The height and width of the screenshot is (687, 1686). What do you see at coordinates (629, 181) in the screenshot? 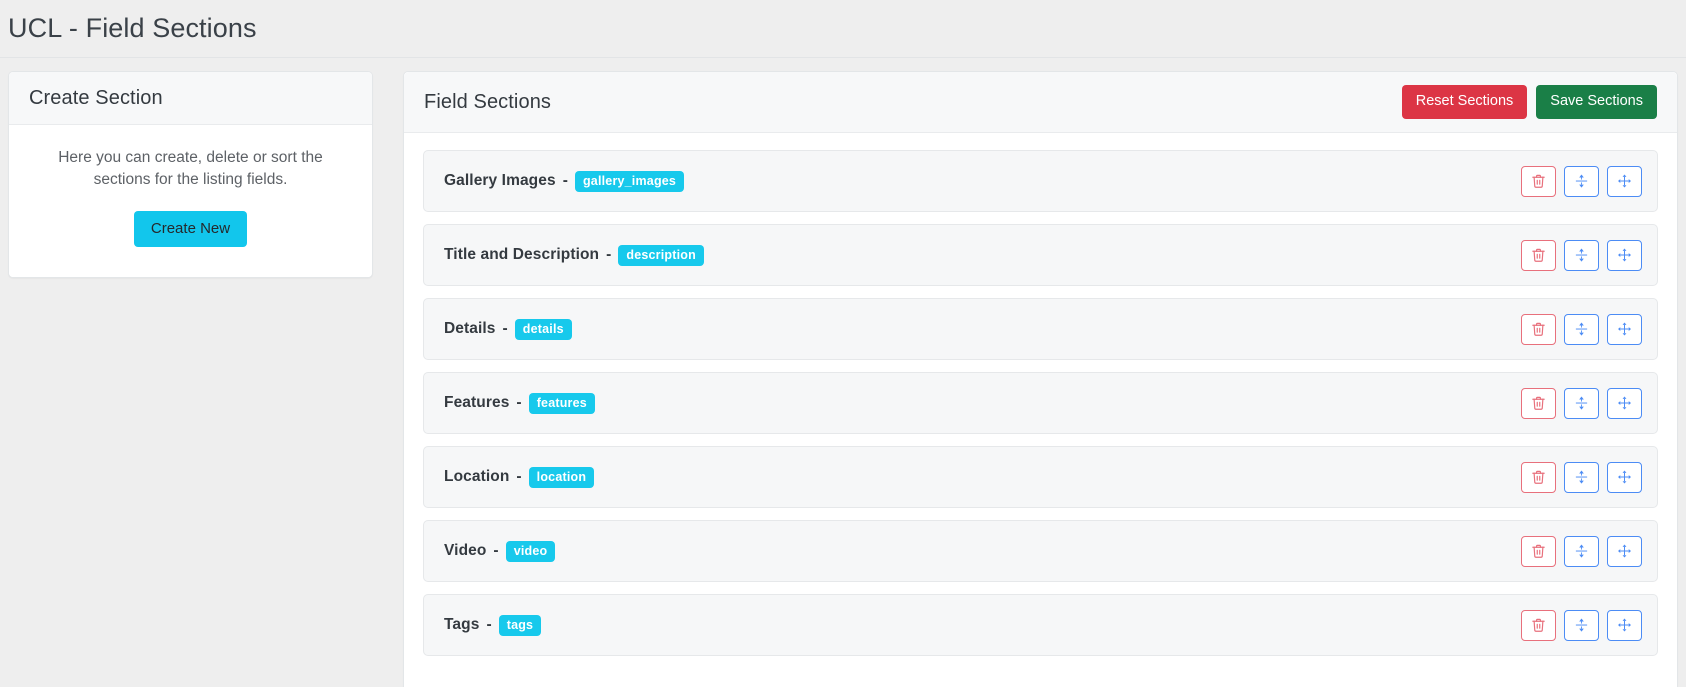
I see `section-slug-badge: gallery_images` at bounding box center [629, 181].